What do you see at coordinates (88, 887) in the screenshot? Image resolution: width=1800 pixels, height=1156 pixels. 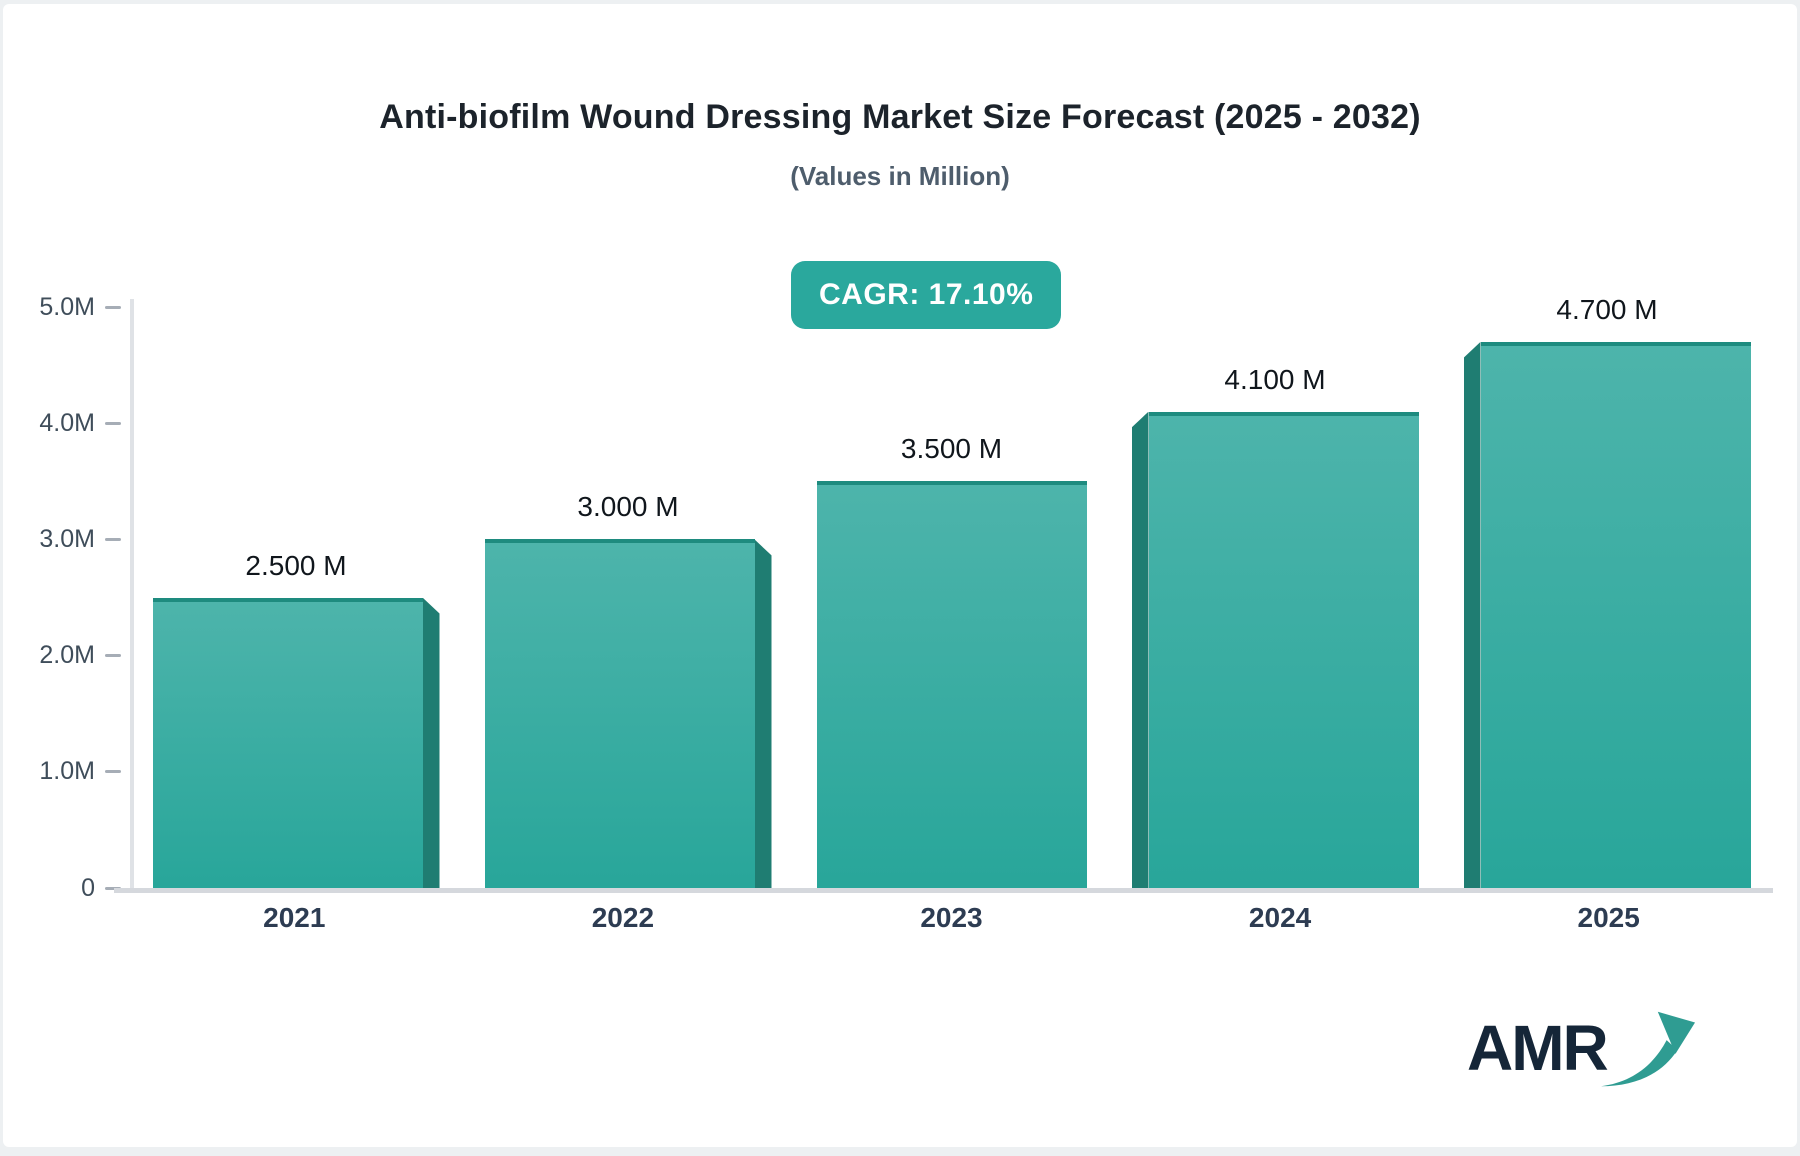 I see `y-tick-label: 0` at bounding box center [88, 887].